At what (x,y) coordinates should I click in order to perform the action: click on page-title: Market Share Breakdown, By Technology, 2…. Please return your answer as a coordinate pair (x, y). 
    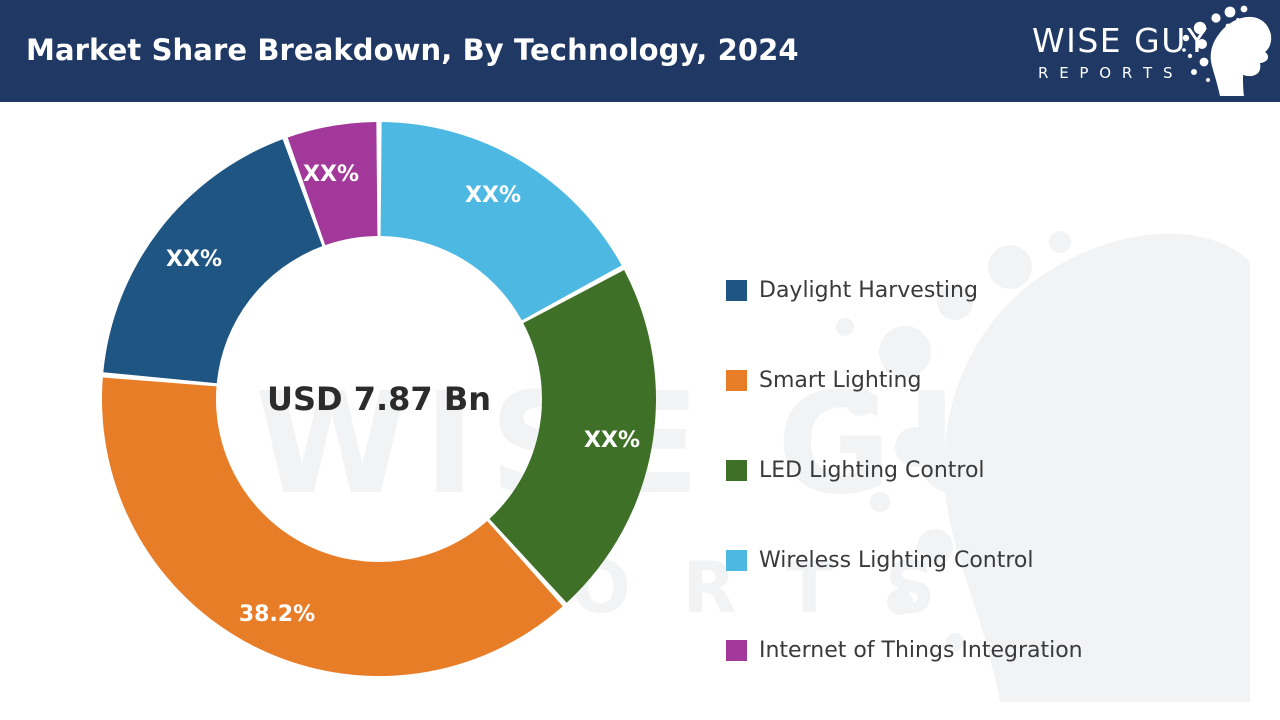
    Looking at the image, I should click on (412, 50).